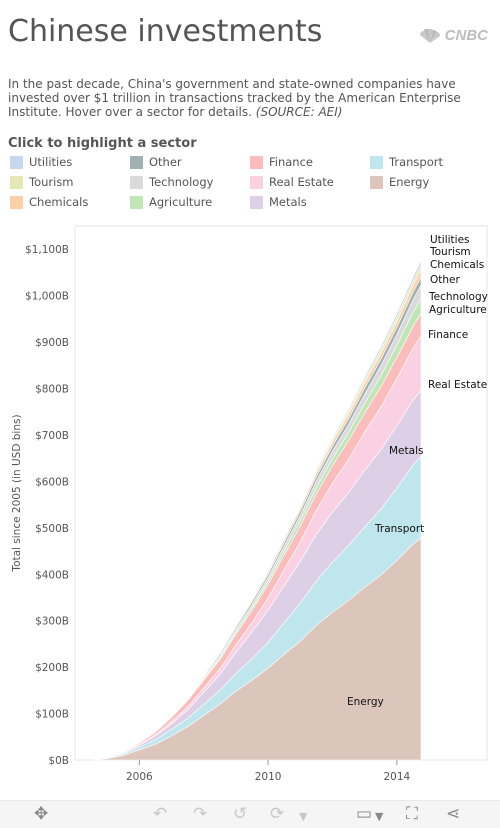  What do you see at coordinates (165, 162) in the screenshot?
I see `legend-label: Other` at bounding box center [165, 162].